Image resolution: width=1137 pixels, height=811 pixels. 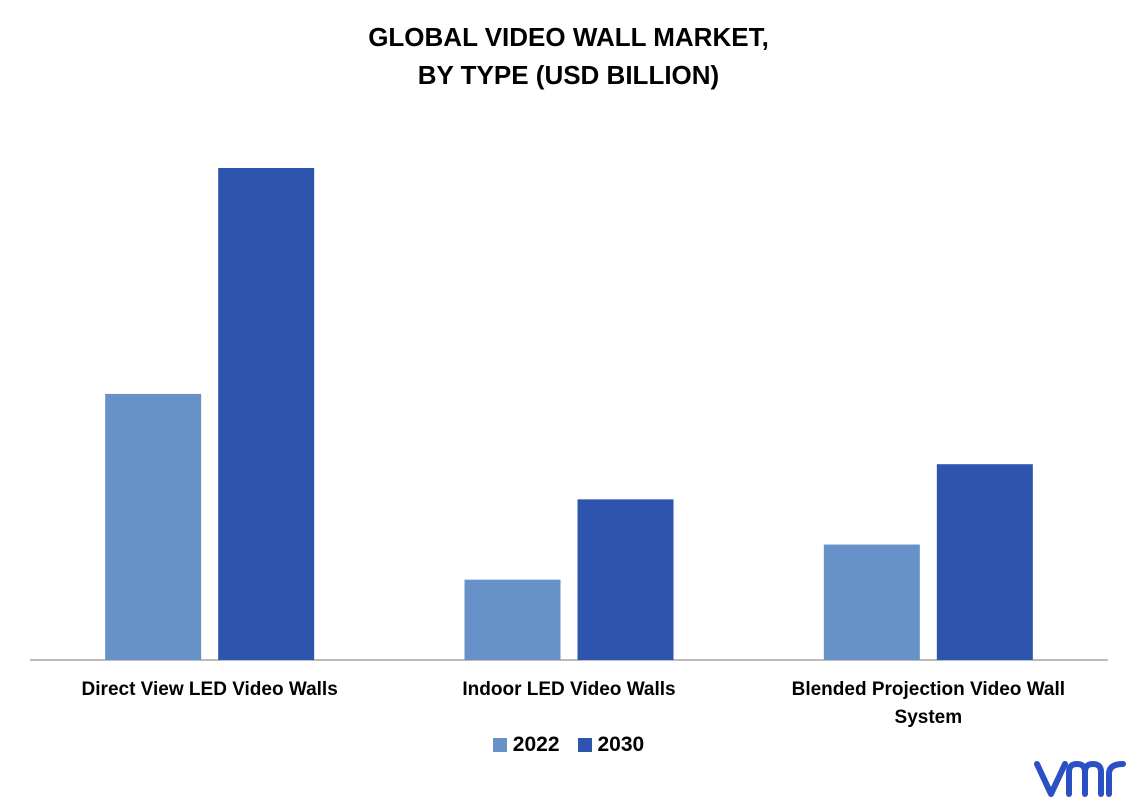 What do you see at coordinates (1081, 780) in the screenshot?
I see `vmr-logo-icon` at bounding box center [1081, 780].